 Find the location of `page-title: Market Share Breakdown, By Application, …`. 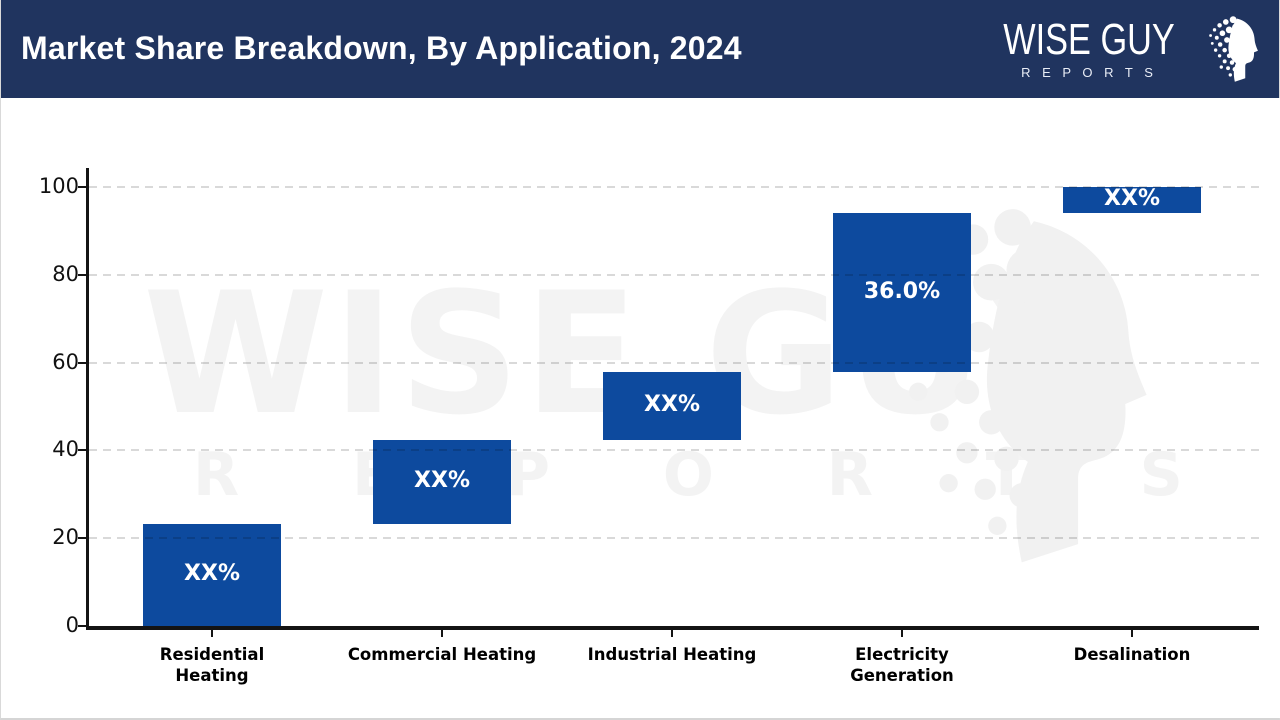

page-title: Market Share Breakdown, By Application, … is located at coordinates (381, 48).